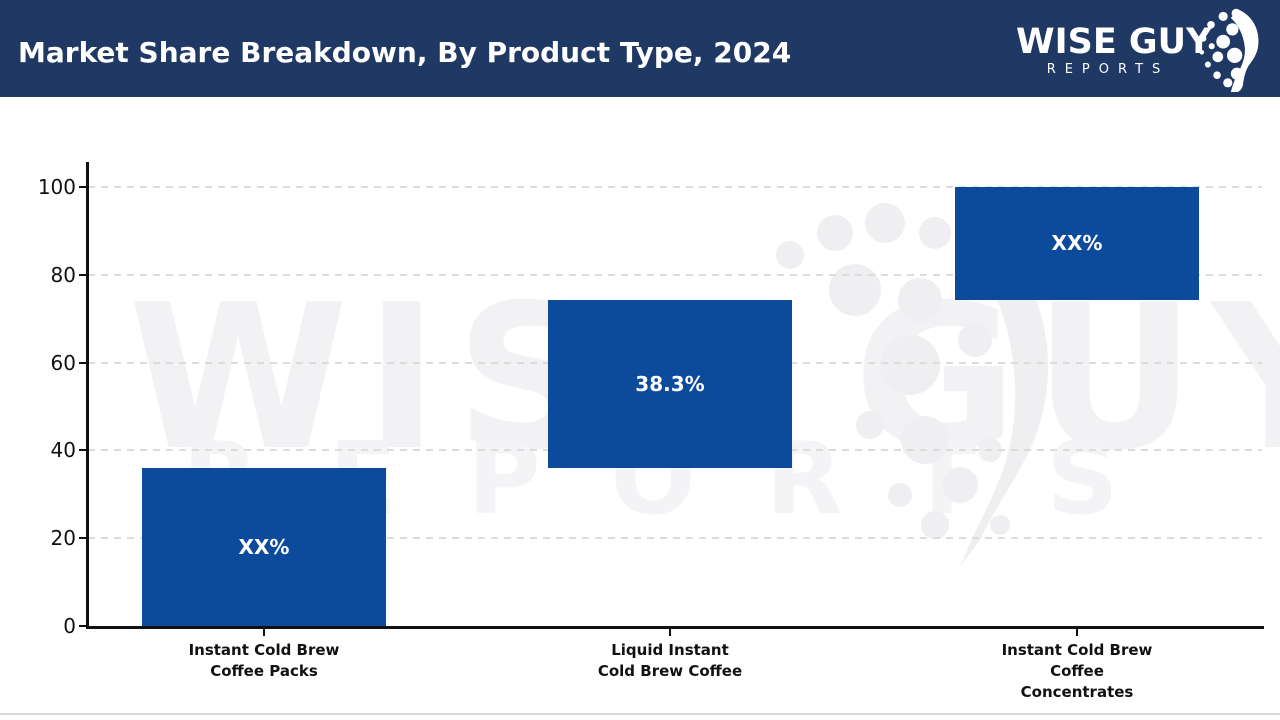 Image resolution: width=1280 pixels, height=720 pixels. I want to click on y-tick-label: 20, so click(63, 538).